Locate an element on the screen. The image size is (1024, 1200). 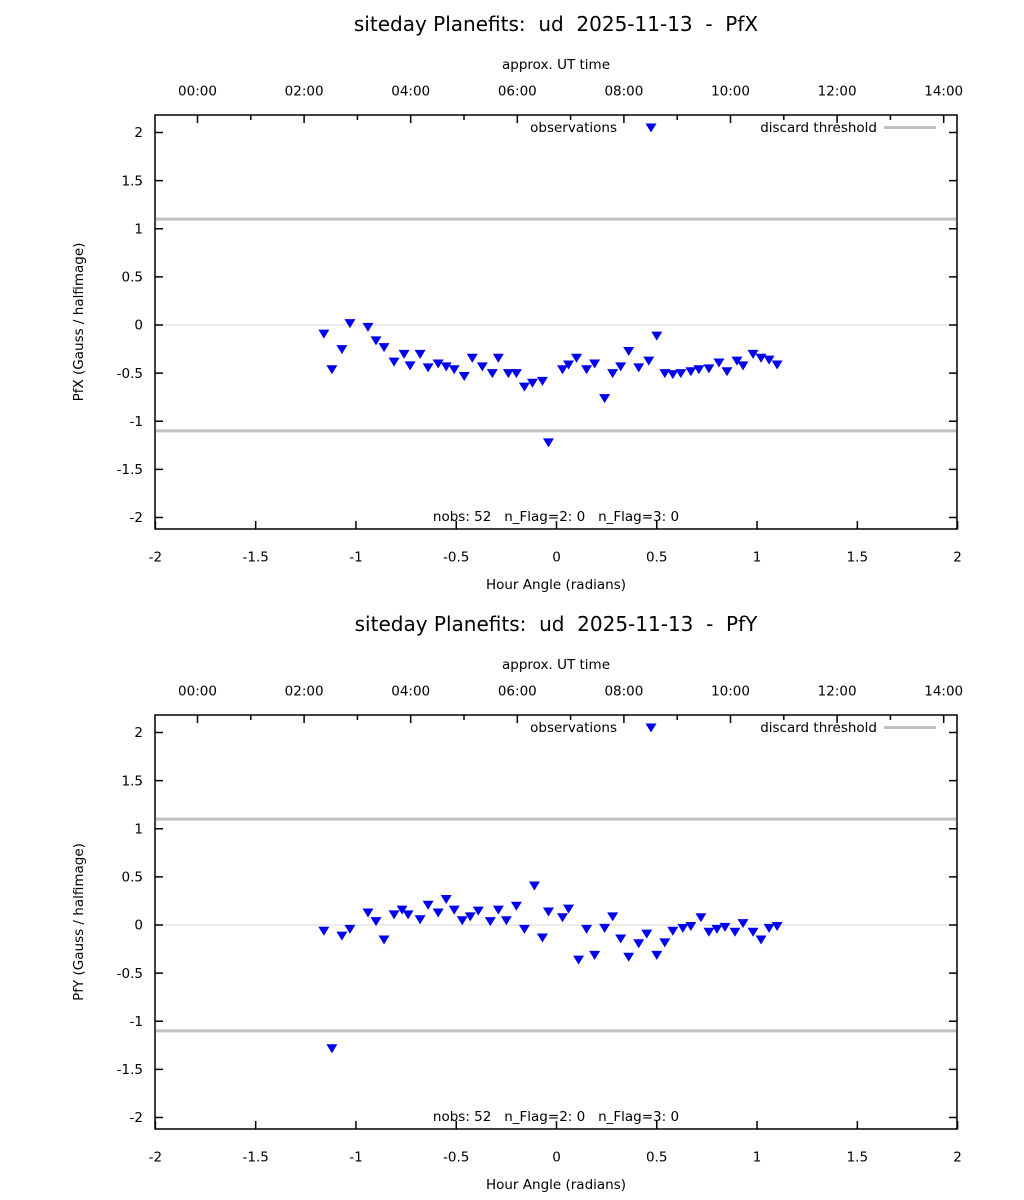
x-tick-label: 0.5 is located at coordinates (656, 1158).